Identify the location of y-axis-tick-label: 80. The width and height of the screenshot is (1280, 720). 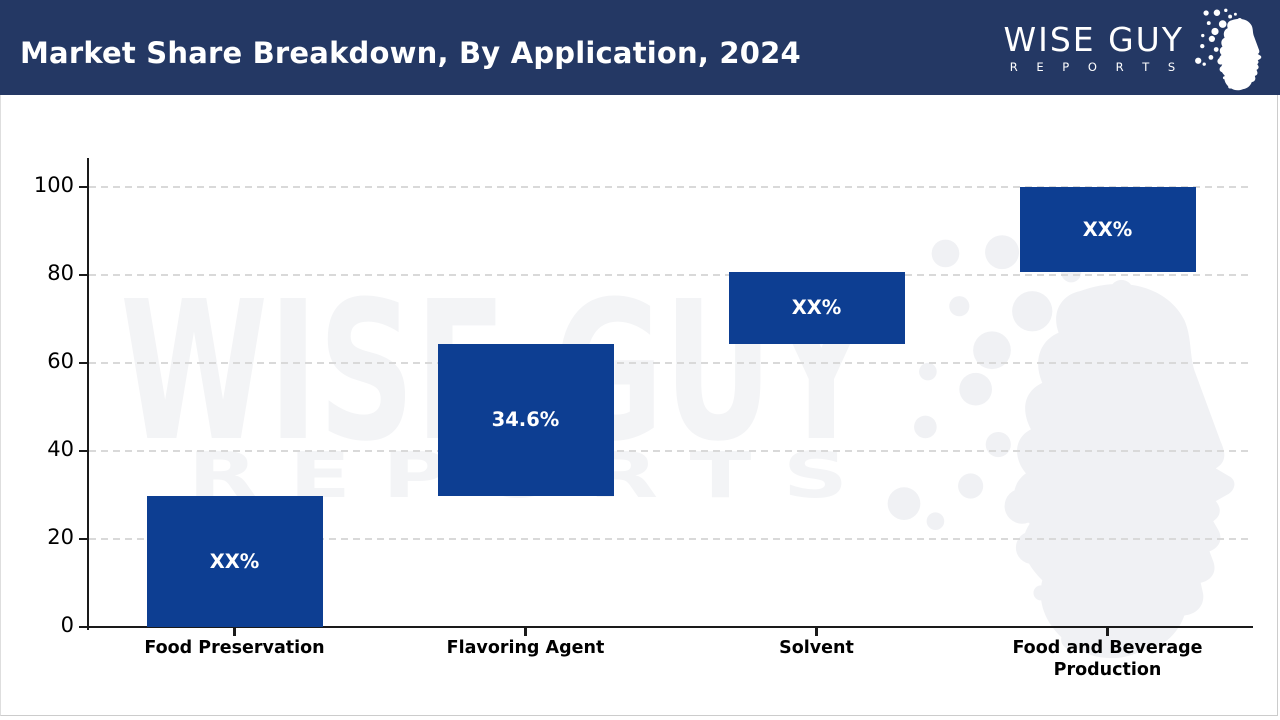
(60, 273).